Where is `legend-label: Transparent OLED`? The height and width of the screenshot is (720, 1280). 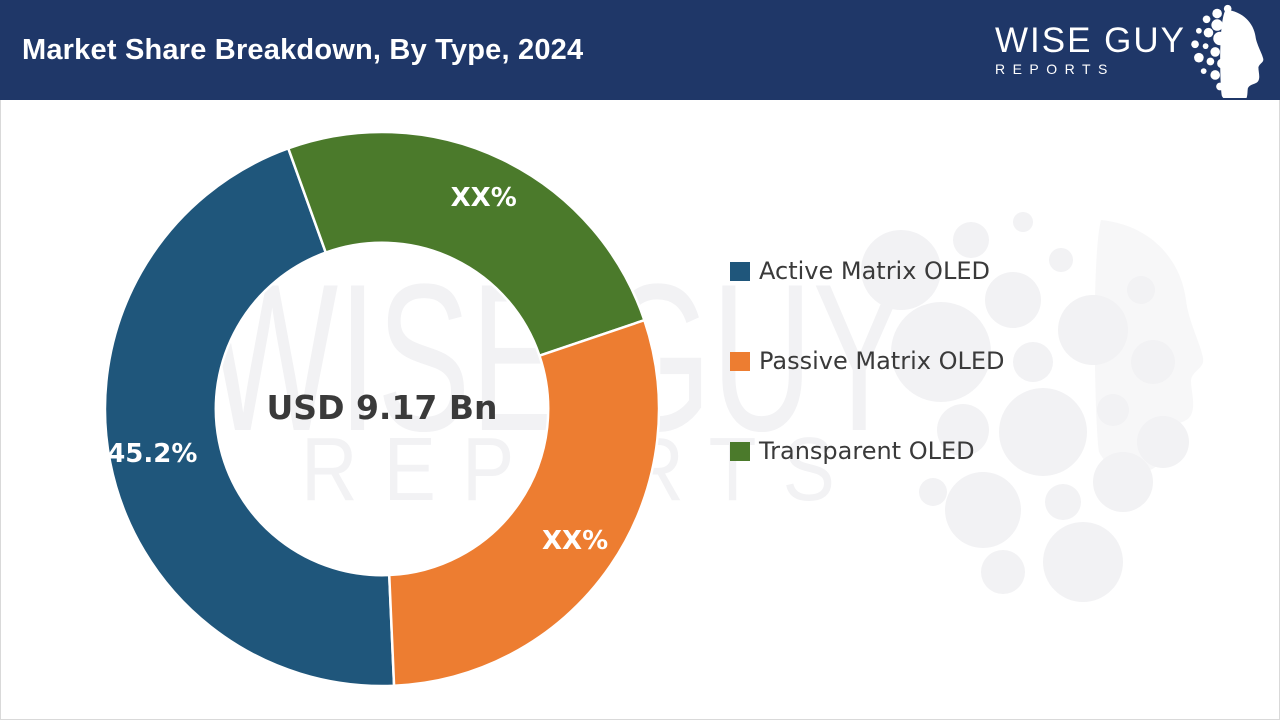 legend-label: Transparent OLED is located at coordinates (867, 451).